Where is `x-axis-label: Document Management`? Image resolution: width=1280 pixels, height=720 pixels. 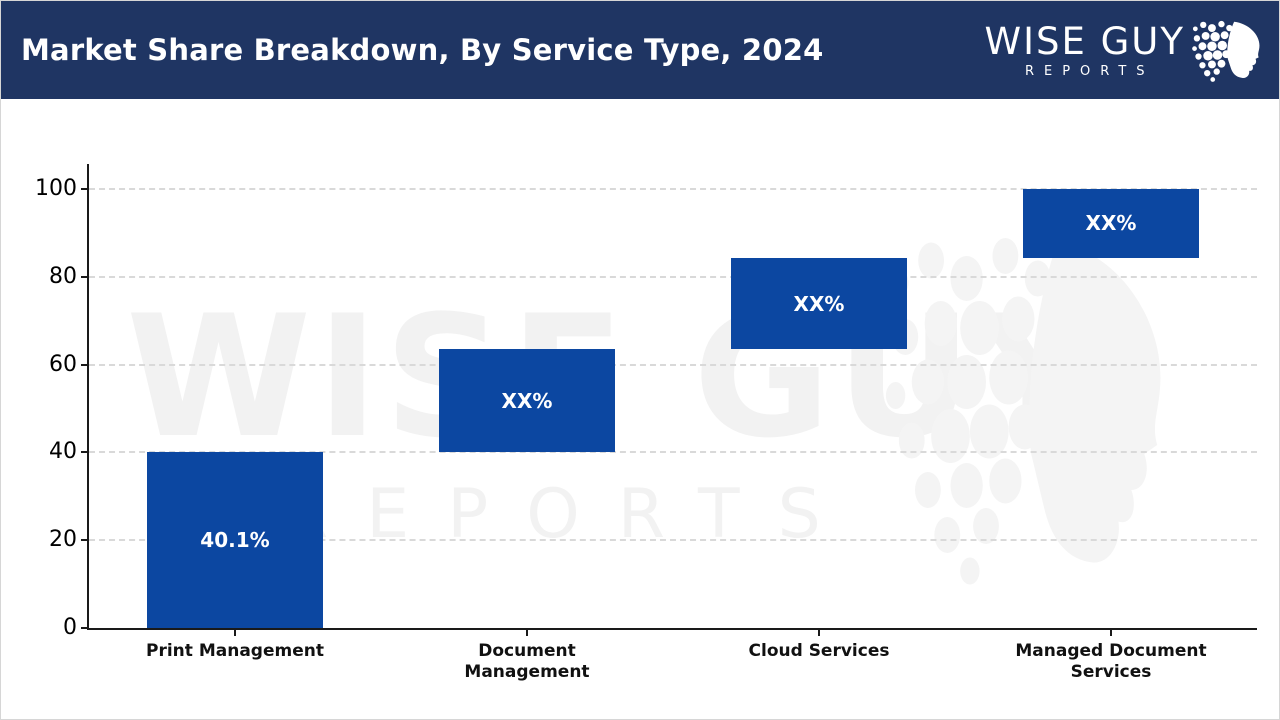 x-axis-label: Document Management is located at coordinates (527, 662).